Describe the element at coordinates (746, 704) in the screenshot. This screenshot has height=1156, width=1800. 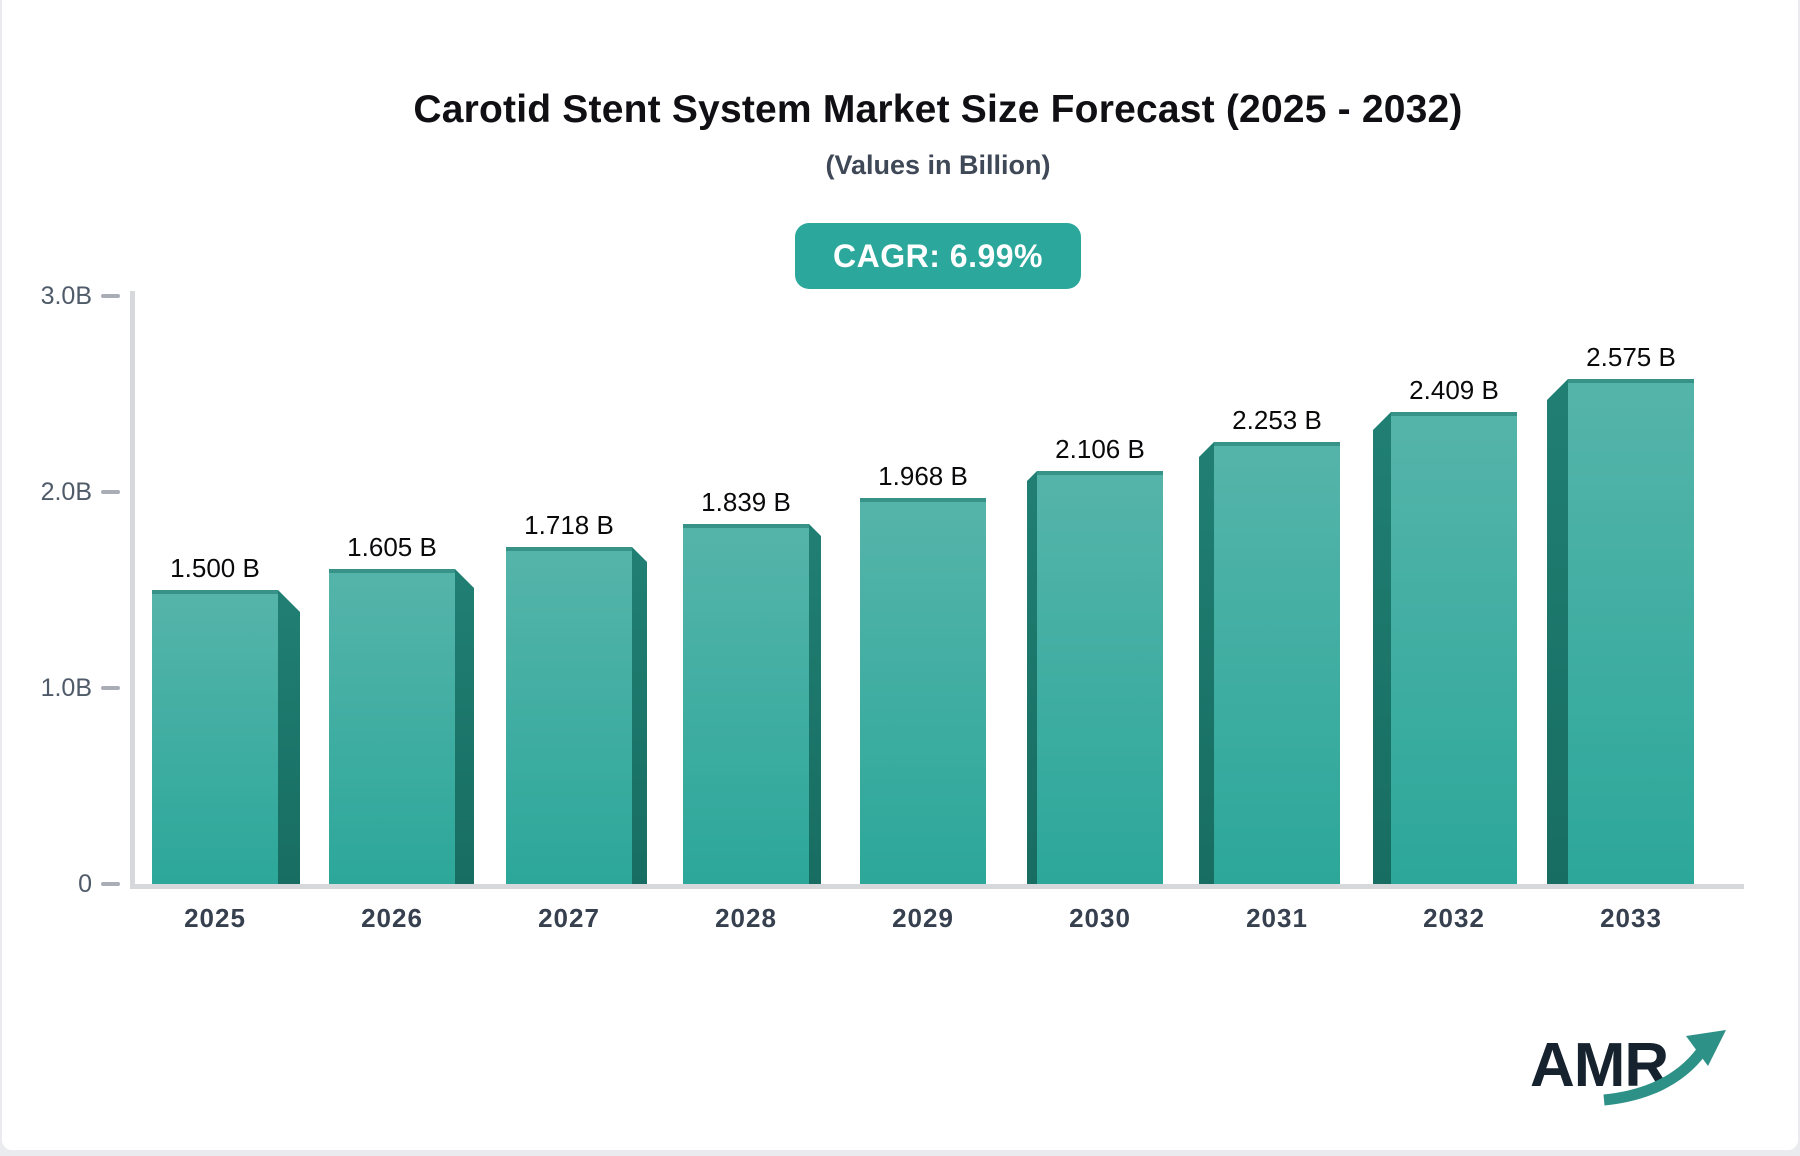
I see `bar-face-2028` at that location.